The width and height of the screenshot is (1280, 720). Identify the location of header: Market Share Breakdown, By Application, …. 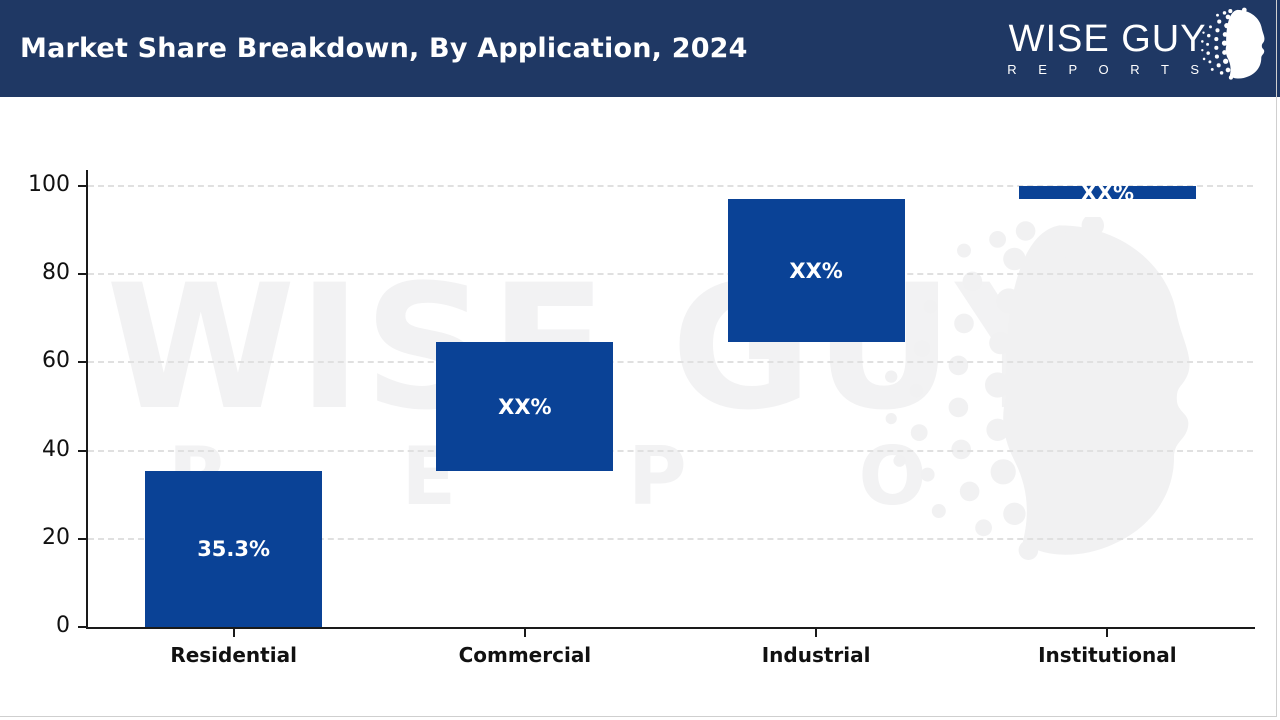
(640, 48).